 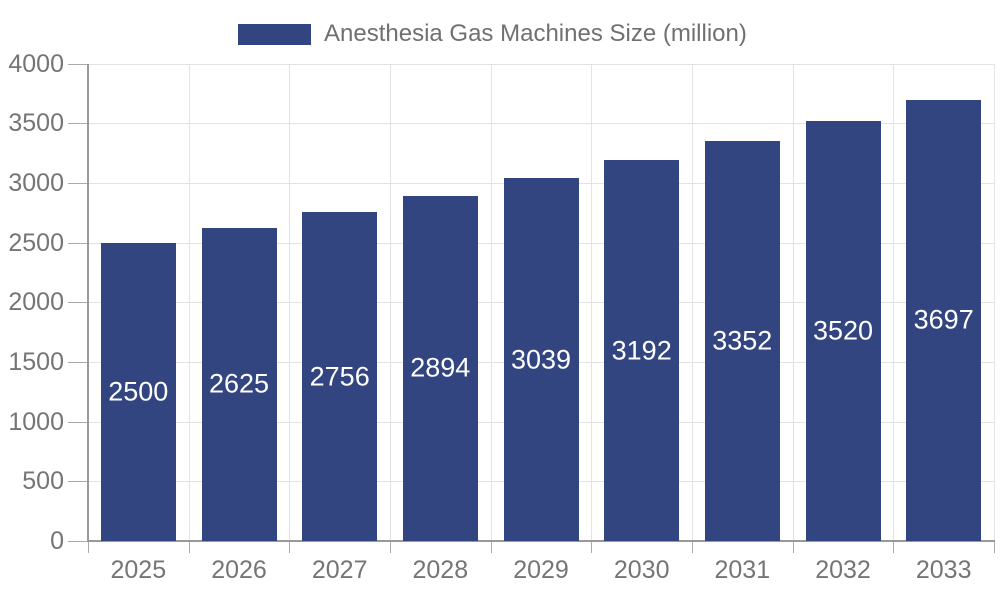 I want to click on x-axis-tick-label: 2033, so click(x=943, y=570).